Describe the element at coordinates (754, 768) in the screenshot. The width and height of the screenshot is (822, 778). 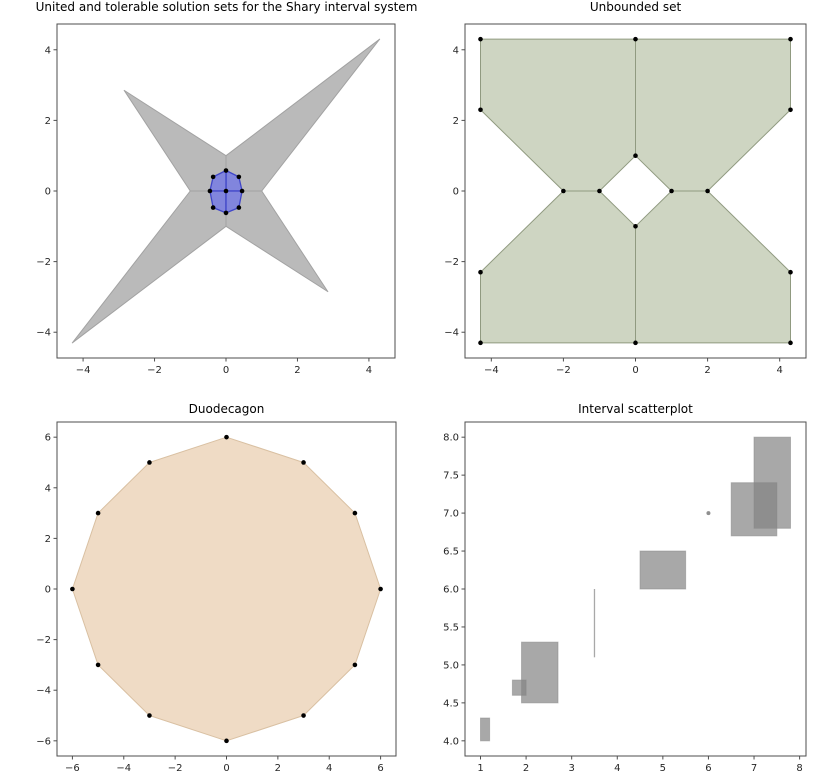
I see `x-tick-label: 7` at that location.